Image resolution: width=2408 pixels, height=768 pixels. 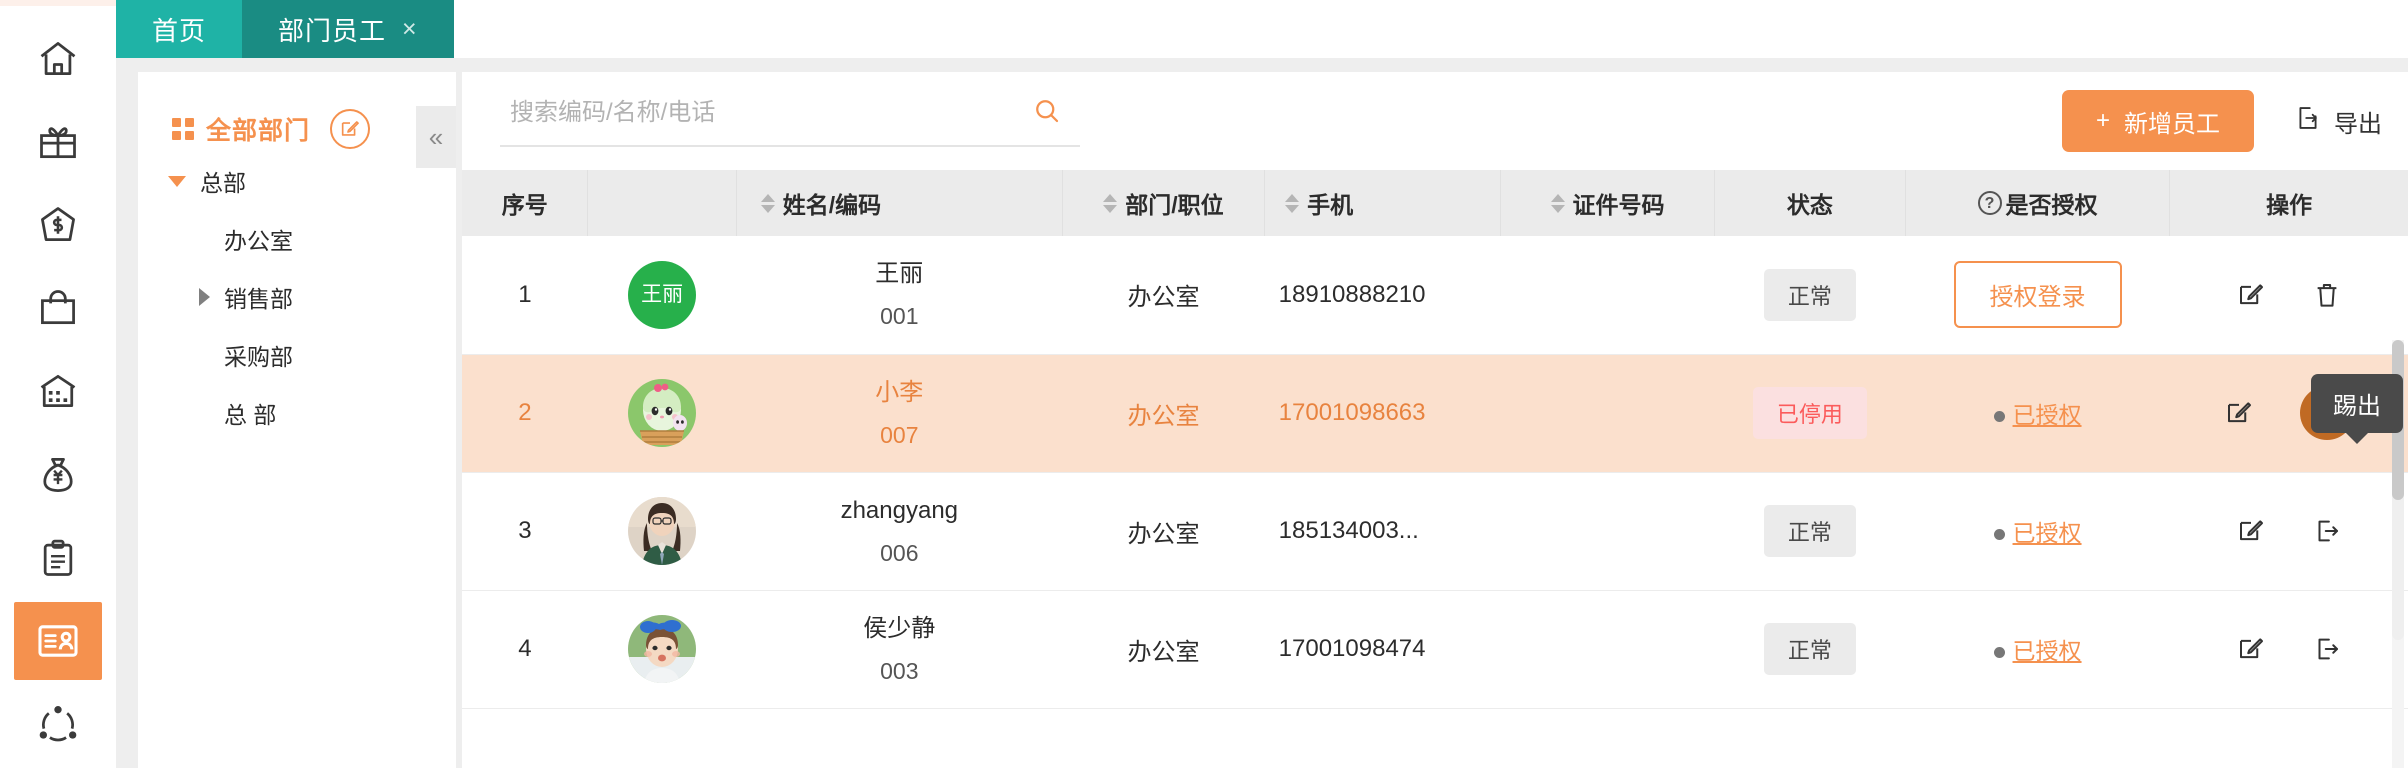 I want to click on staff-name: 小李, so click(x=899, y=392).